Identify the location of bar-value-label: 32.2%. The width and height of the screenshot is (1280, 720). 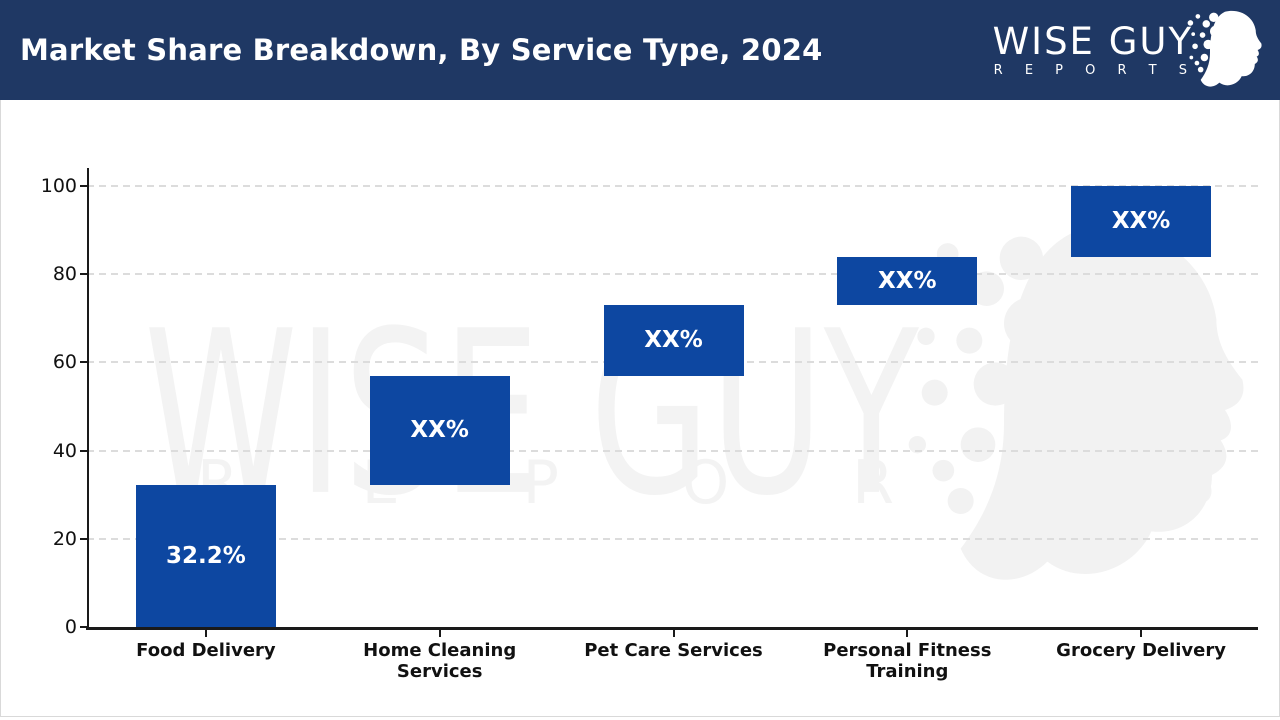
(205, 555).